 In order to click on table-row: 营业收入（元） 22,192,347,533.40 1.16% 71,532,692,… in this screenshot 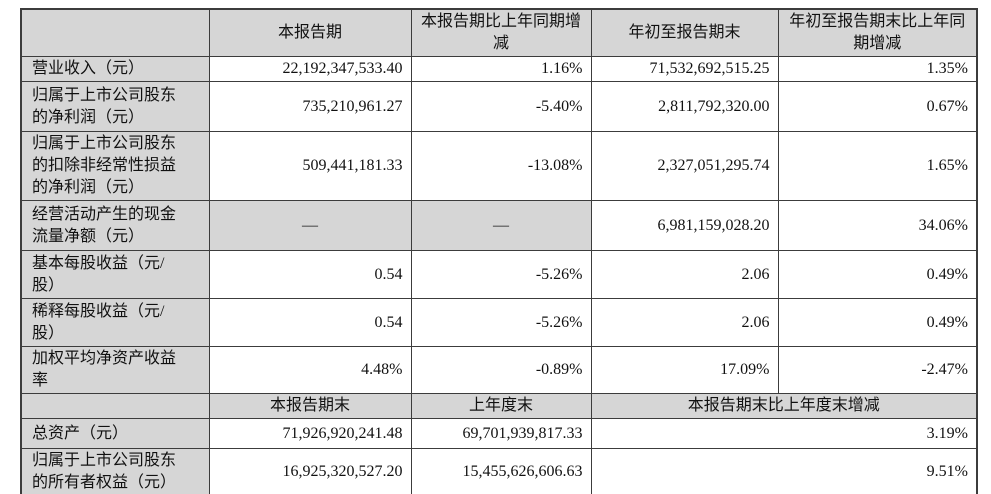, I will do `click(499, 69)`.